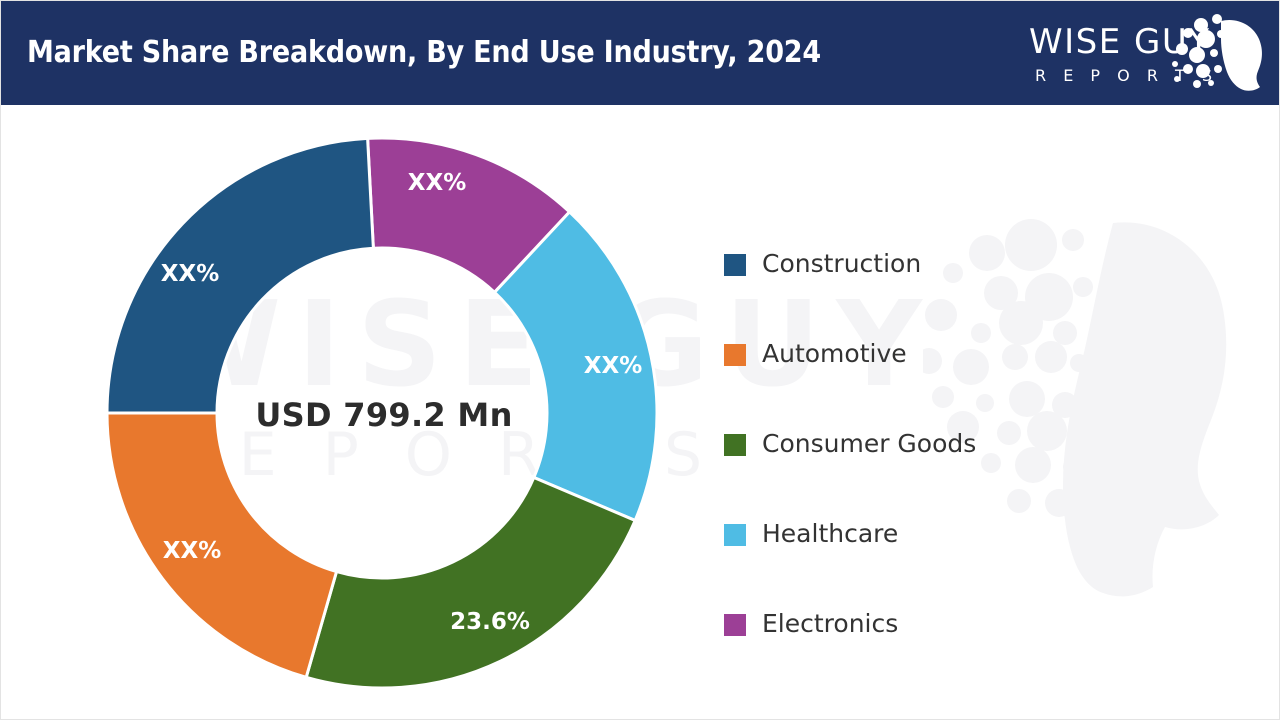 The height and width of the screenshot is (720, 1280). Describe the element at coordinates (735, 265) in the screenshot. I see `legend-swatch-construction` at that location.